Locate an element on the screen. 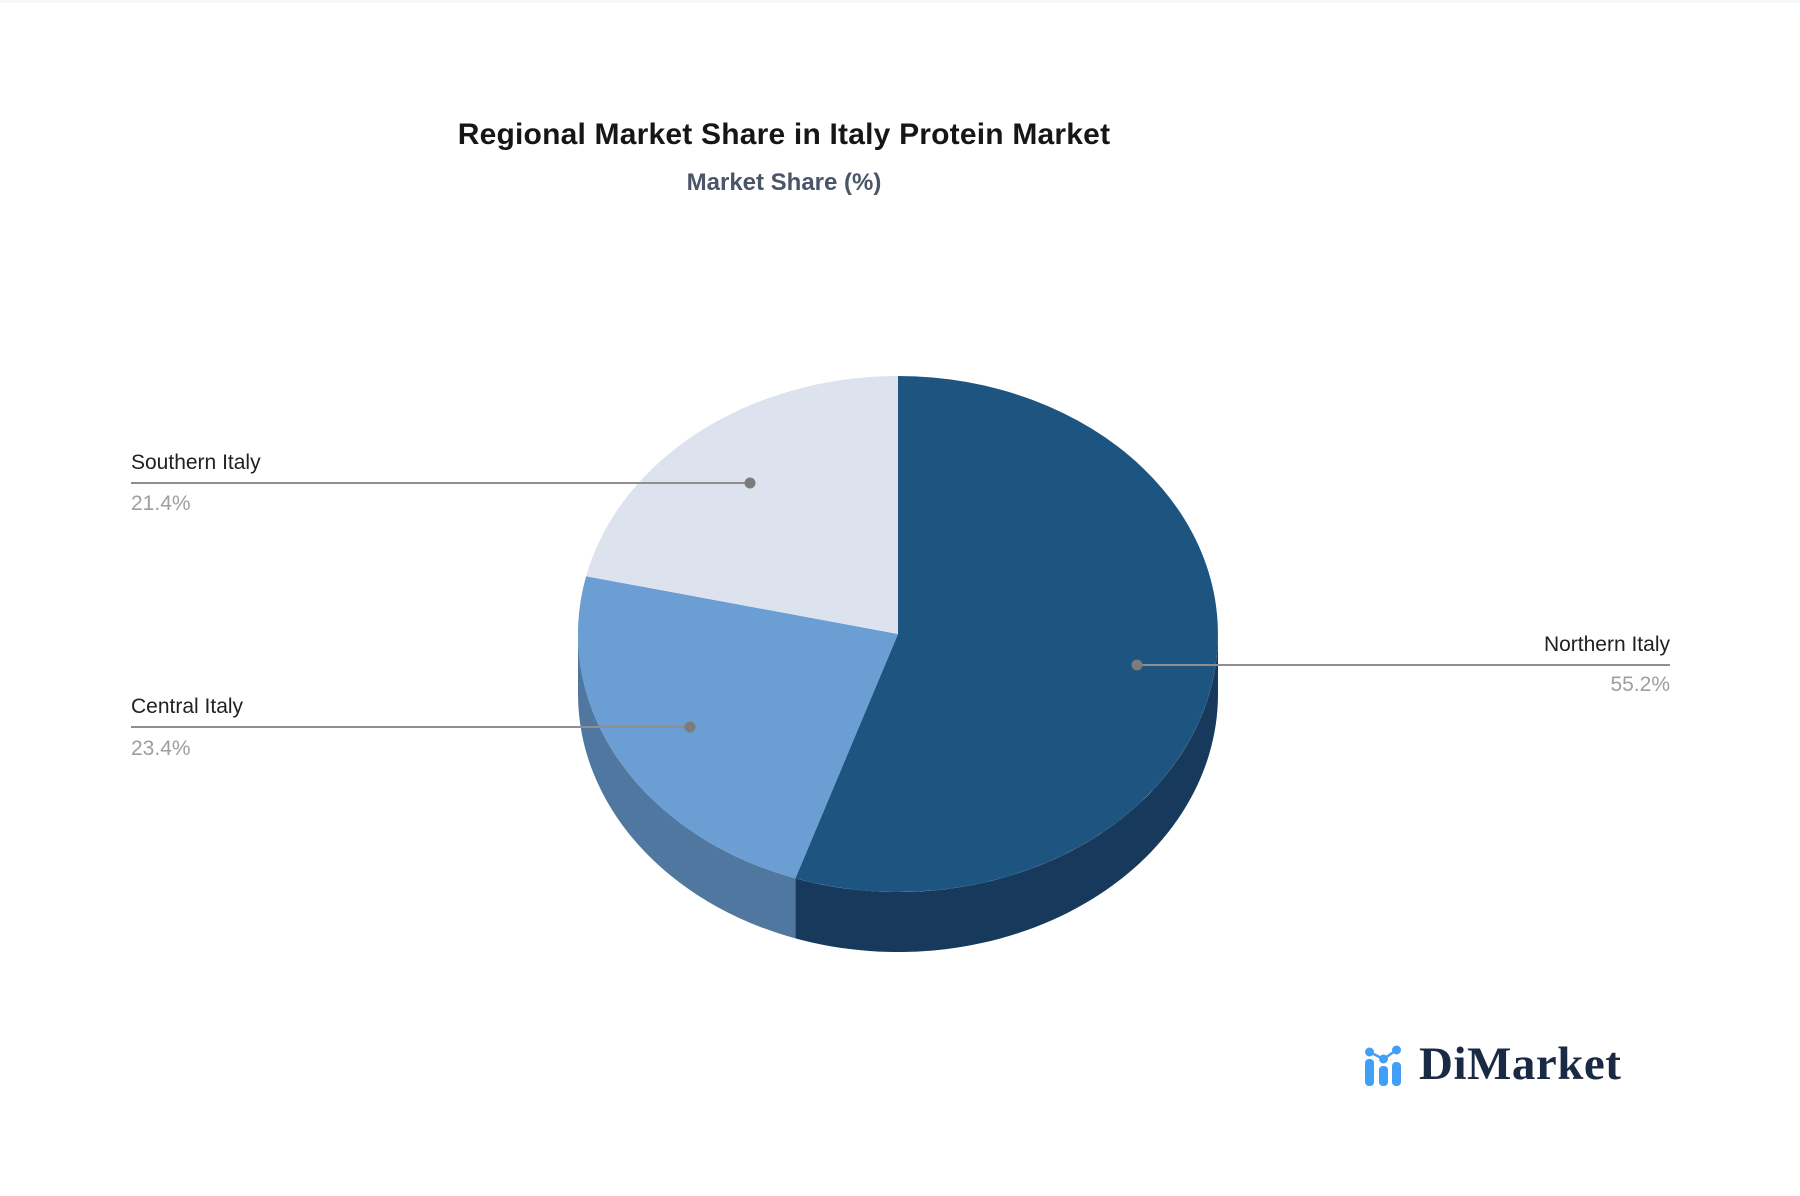  chart-subtitle: Market Share (%) is located at coordinates (784, 182).